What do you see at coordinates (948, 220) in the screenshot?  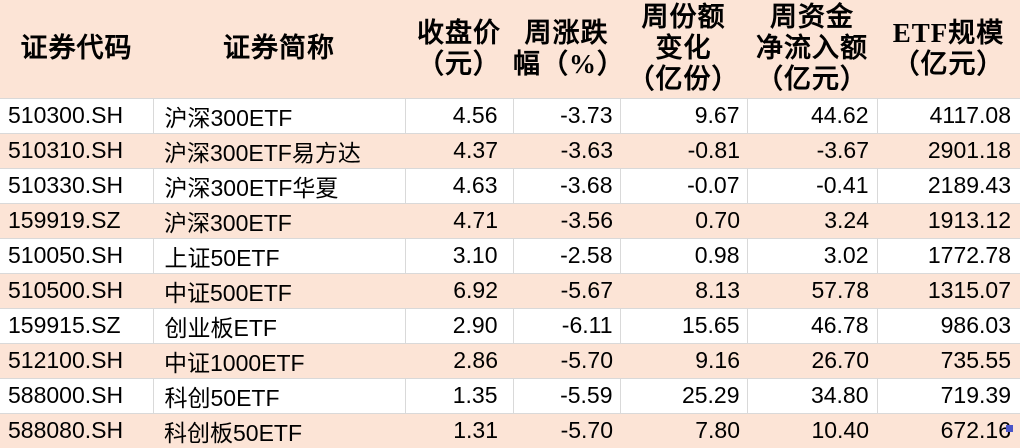 I see `cell-etf_scale: 1913.12` at bounding box center [948, 220].